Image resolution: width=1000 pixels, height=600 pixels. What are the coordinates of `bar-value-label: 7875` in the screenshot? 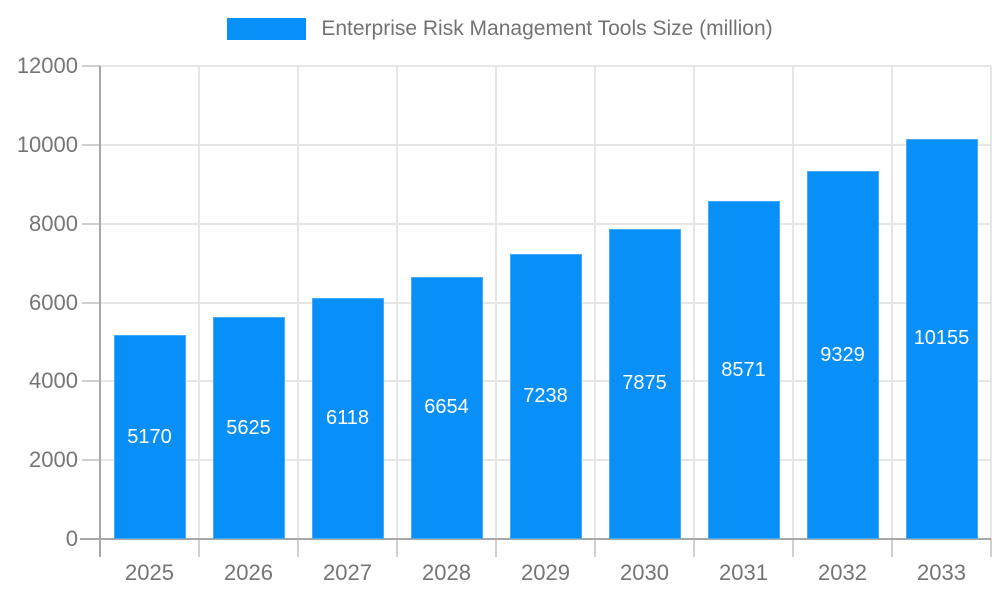 It's located at (644, 383).